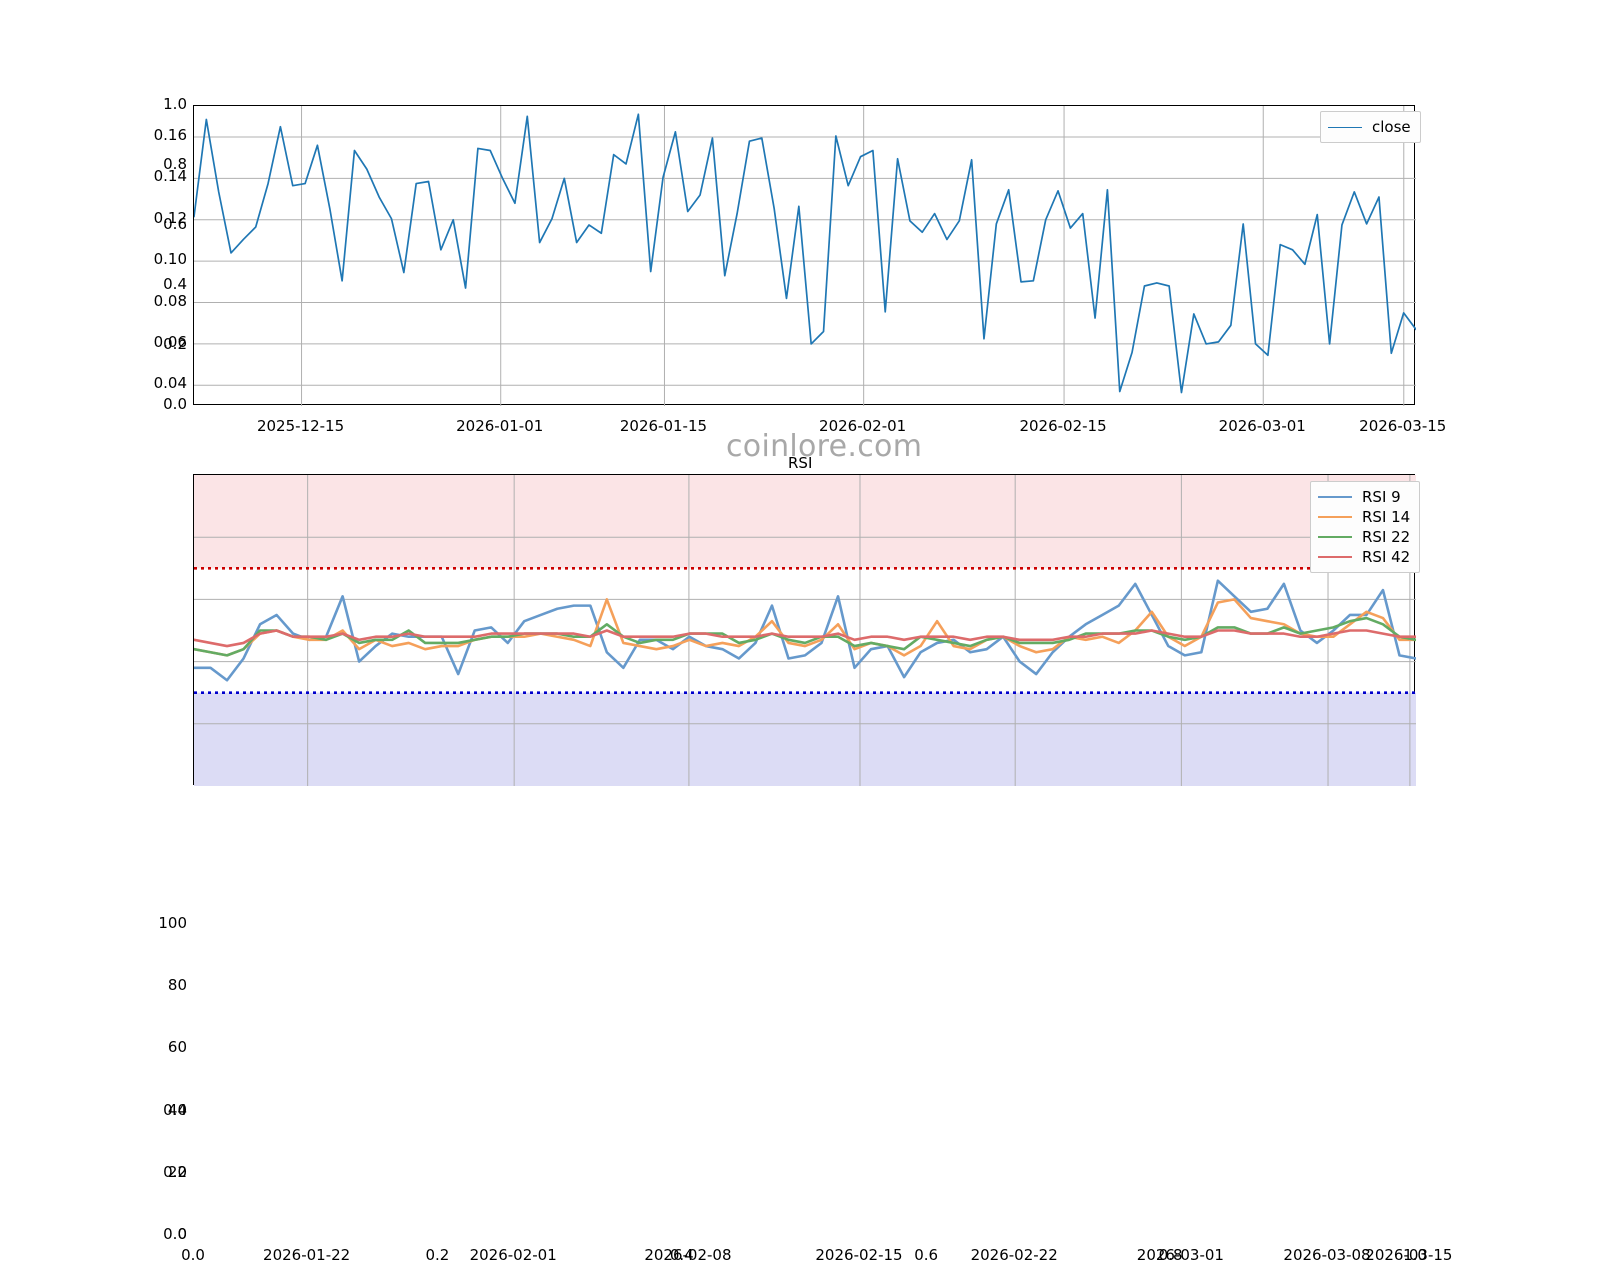  Describe the element at coordinates (1063, 426) in the screenshot. I see `price-x-tick: 2026-02-15` at that location.